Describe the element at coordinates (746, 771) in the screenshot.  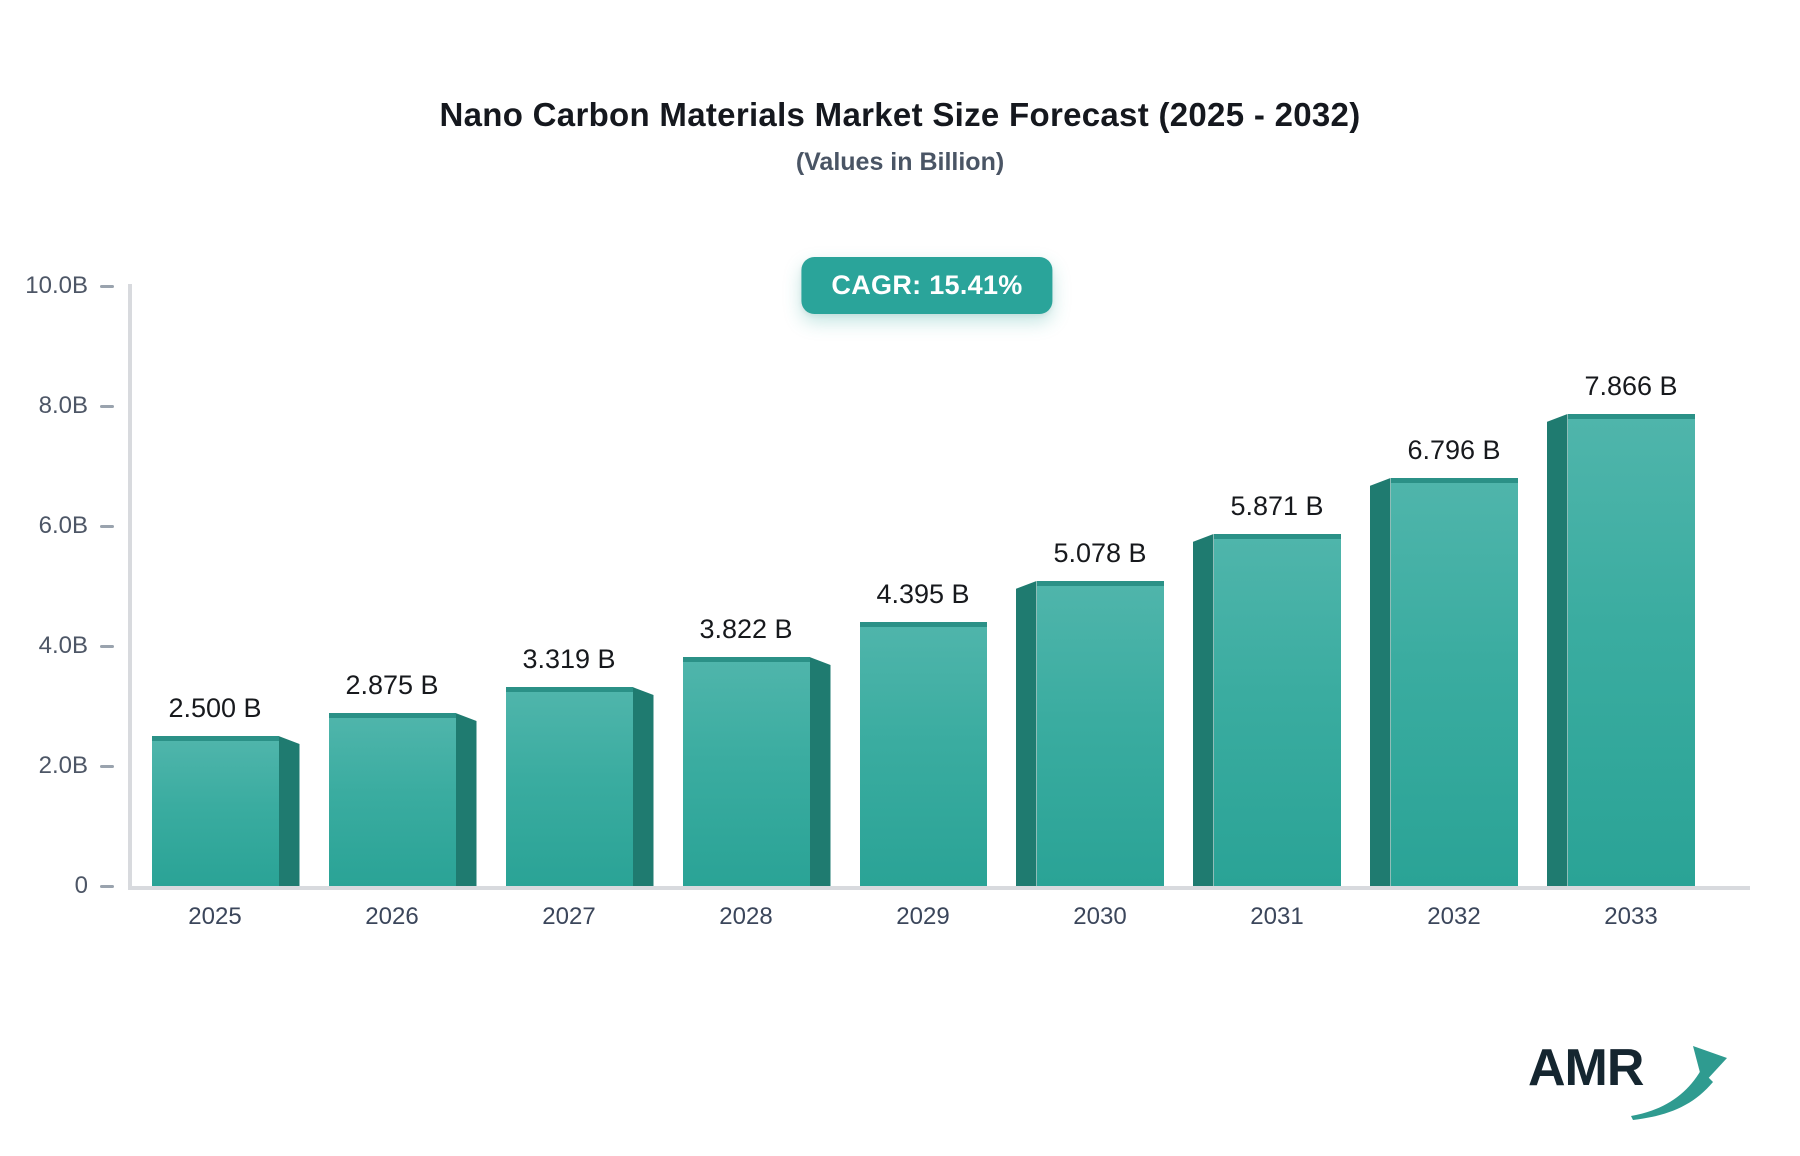
I see `bar-2028` at that location.